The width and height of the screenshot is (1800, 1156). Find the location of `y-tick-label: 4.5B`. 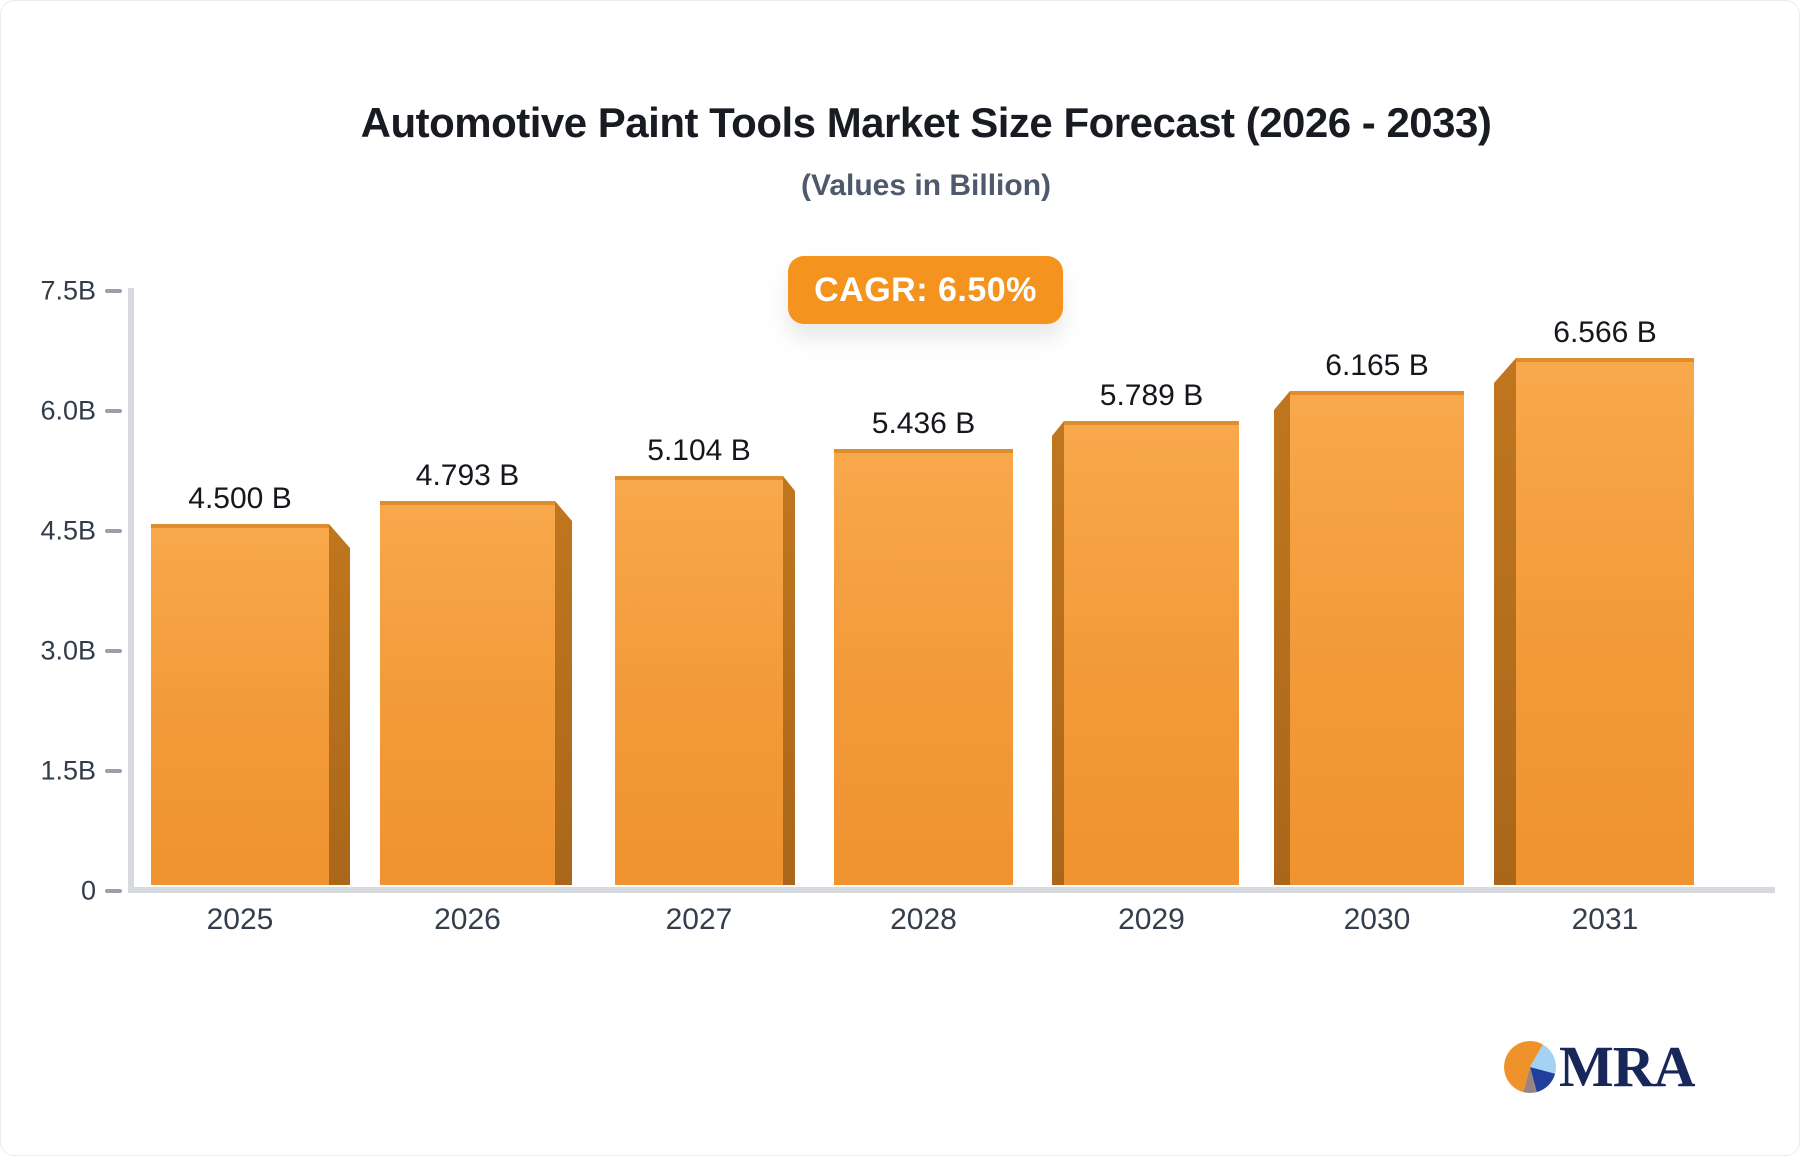

y-tick-label: 4.5B is located at coordinates (68, 530).